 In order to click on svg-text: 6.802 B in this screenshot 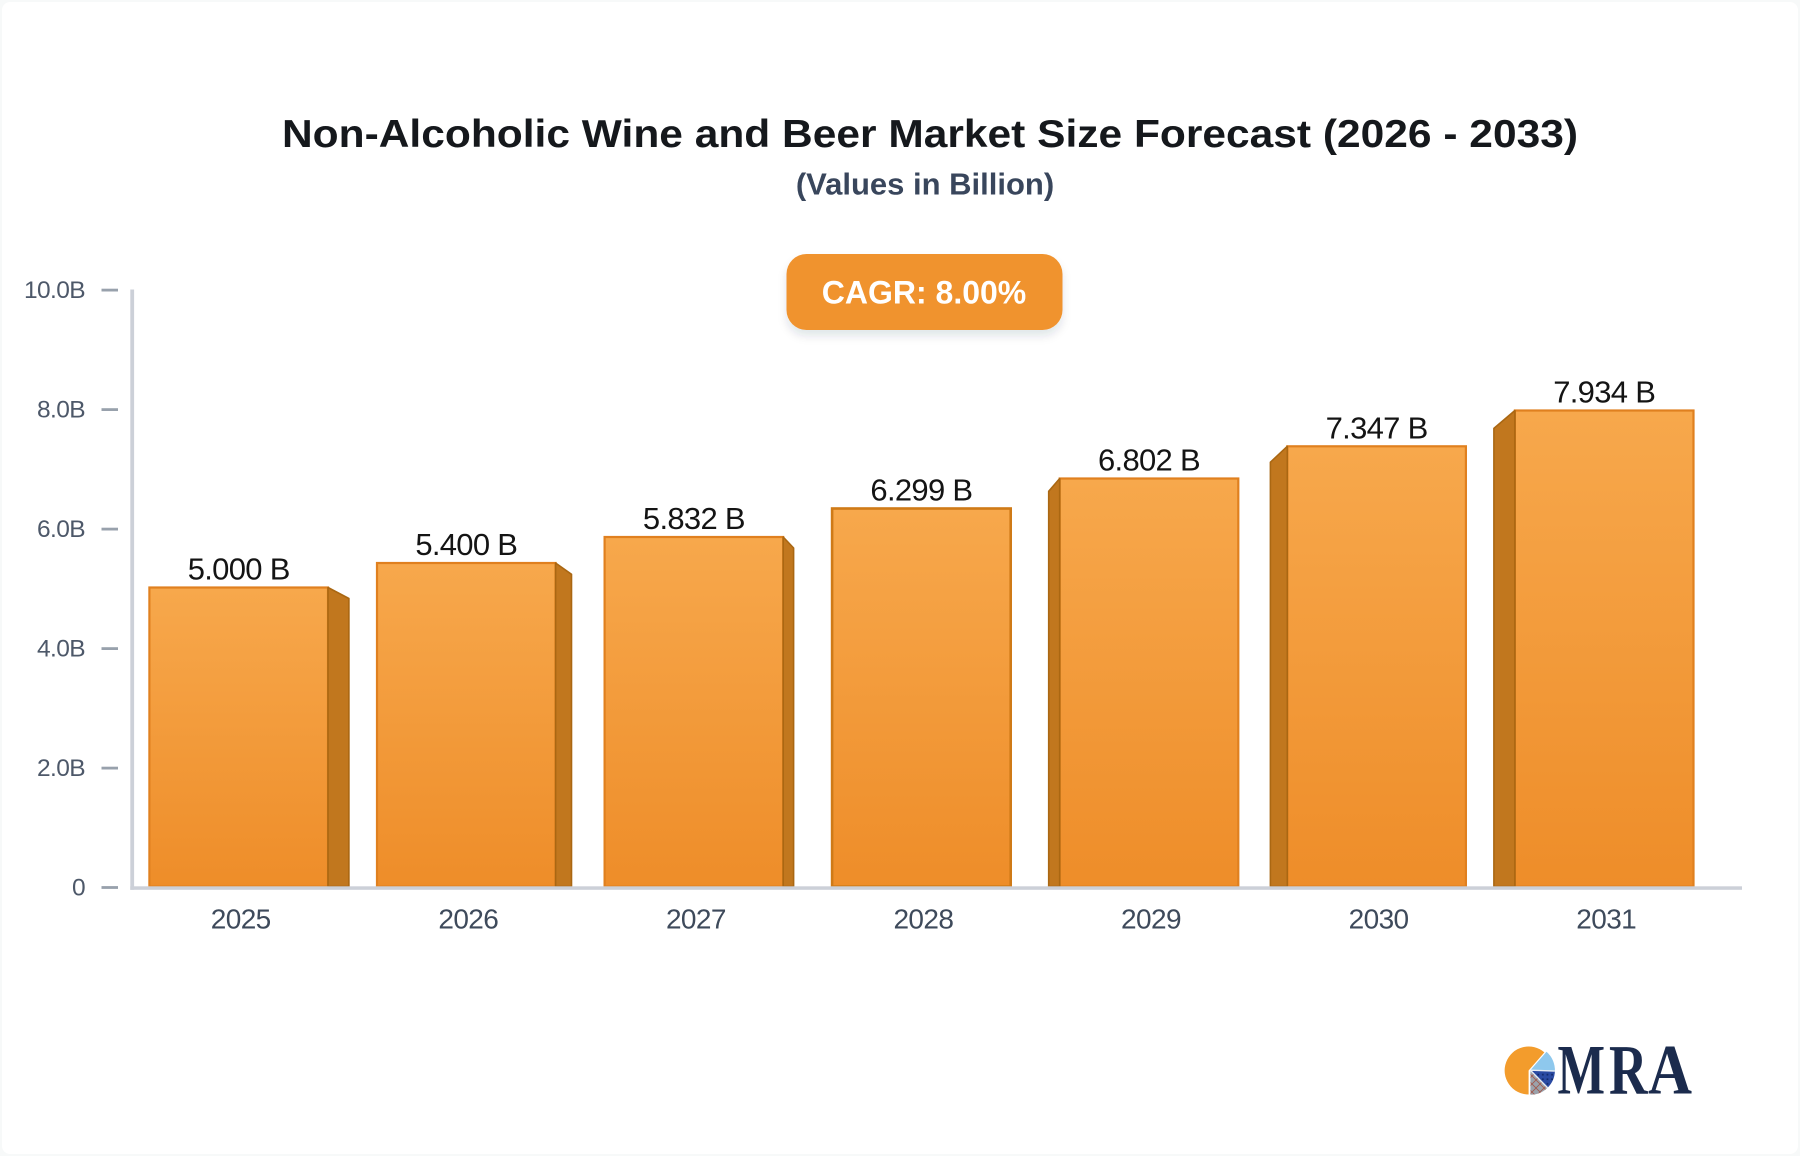, I will do `click(1149, 460)`.